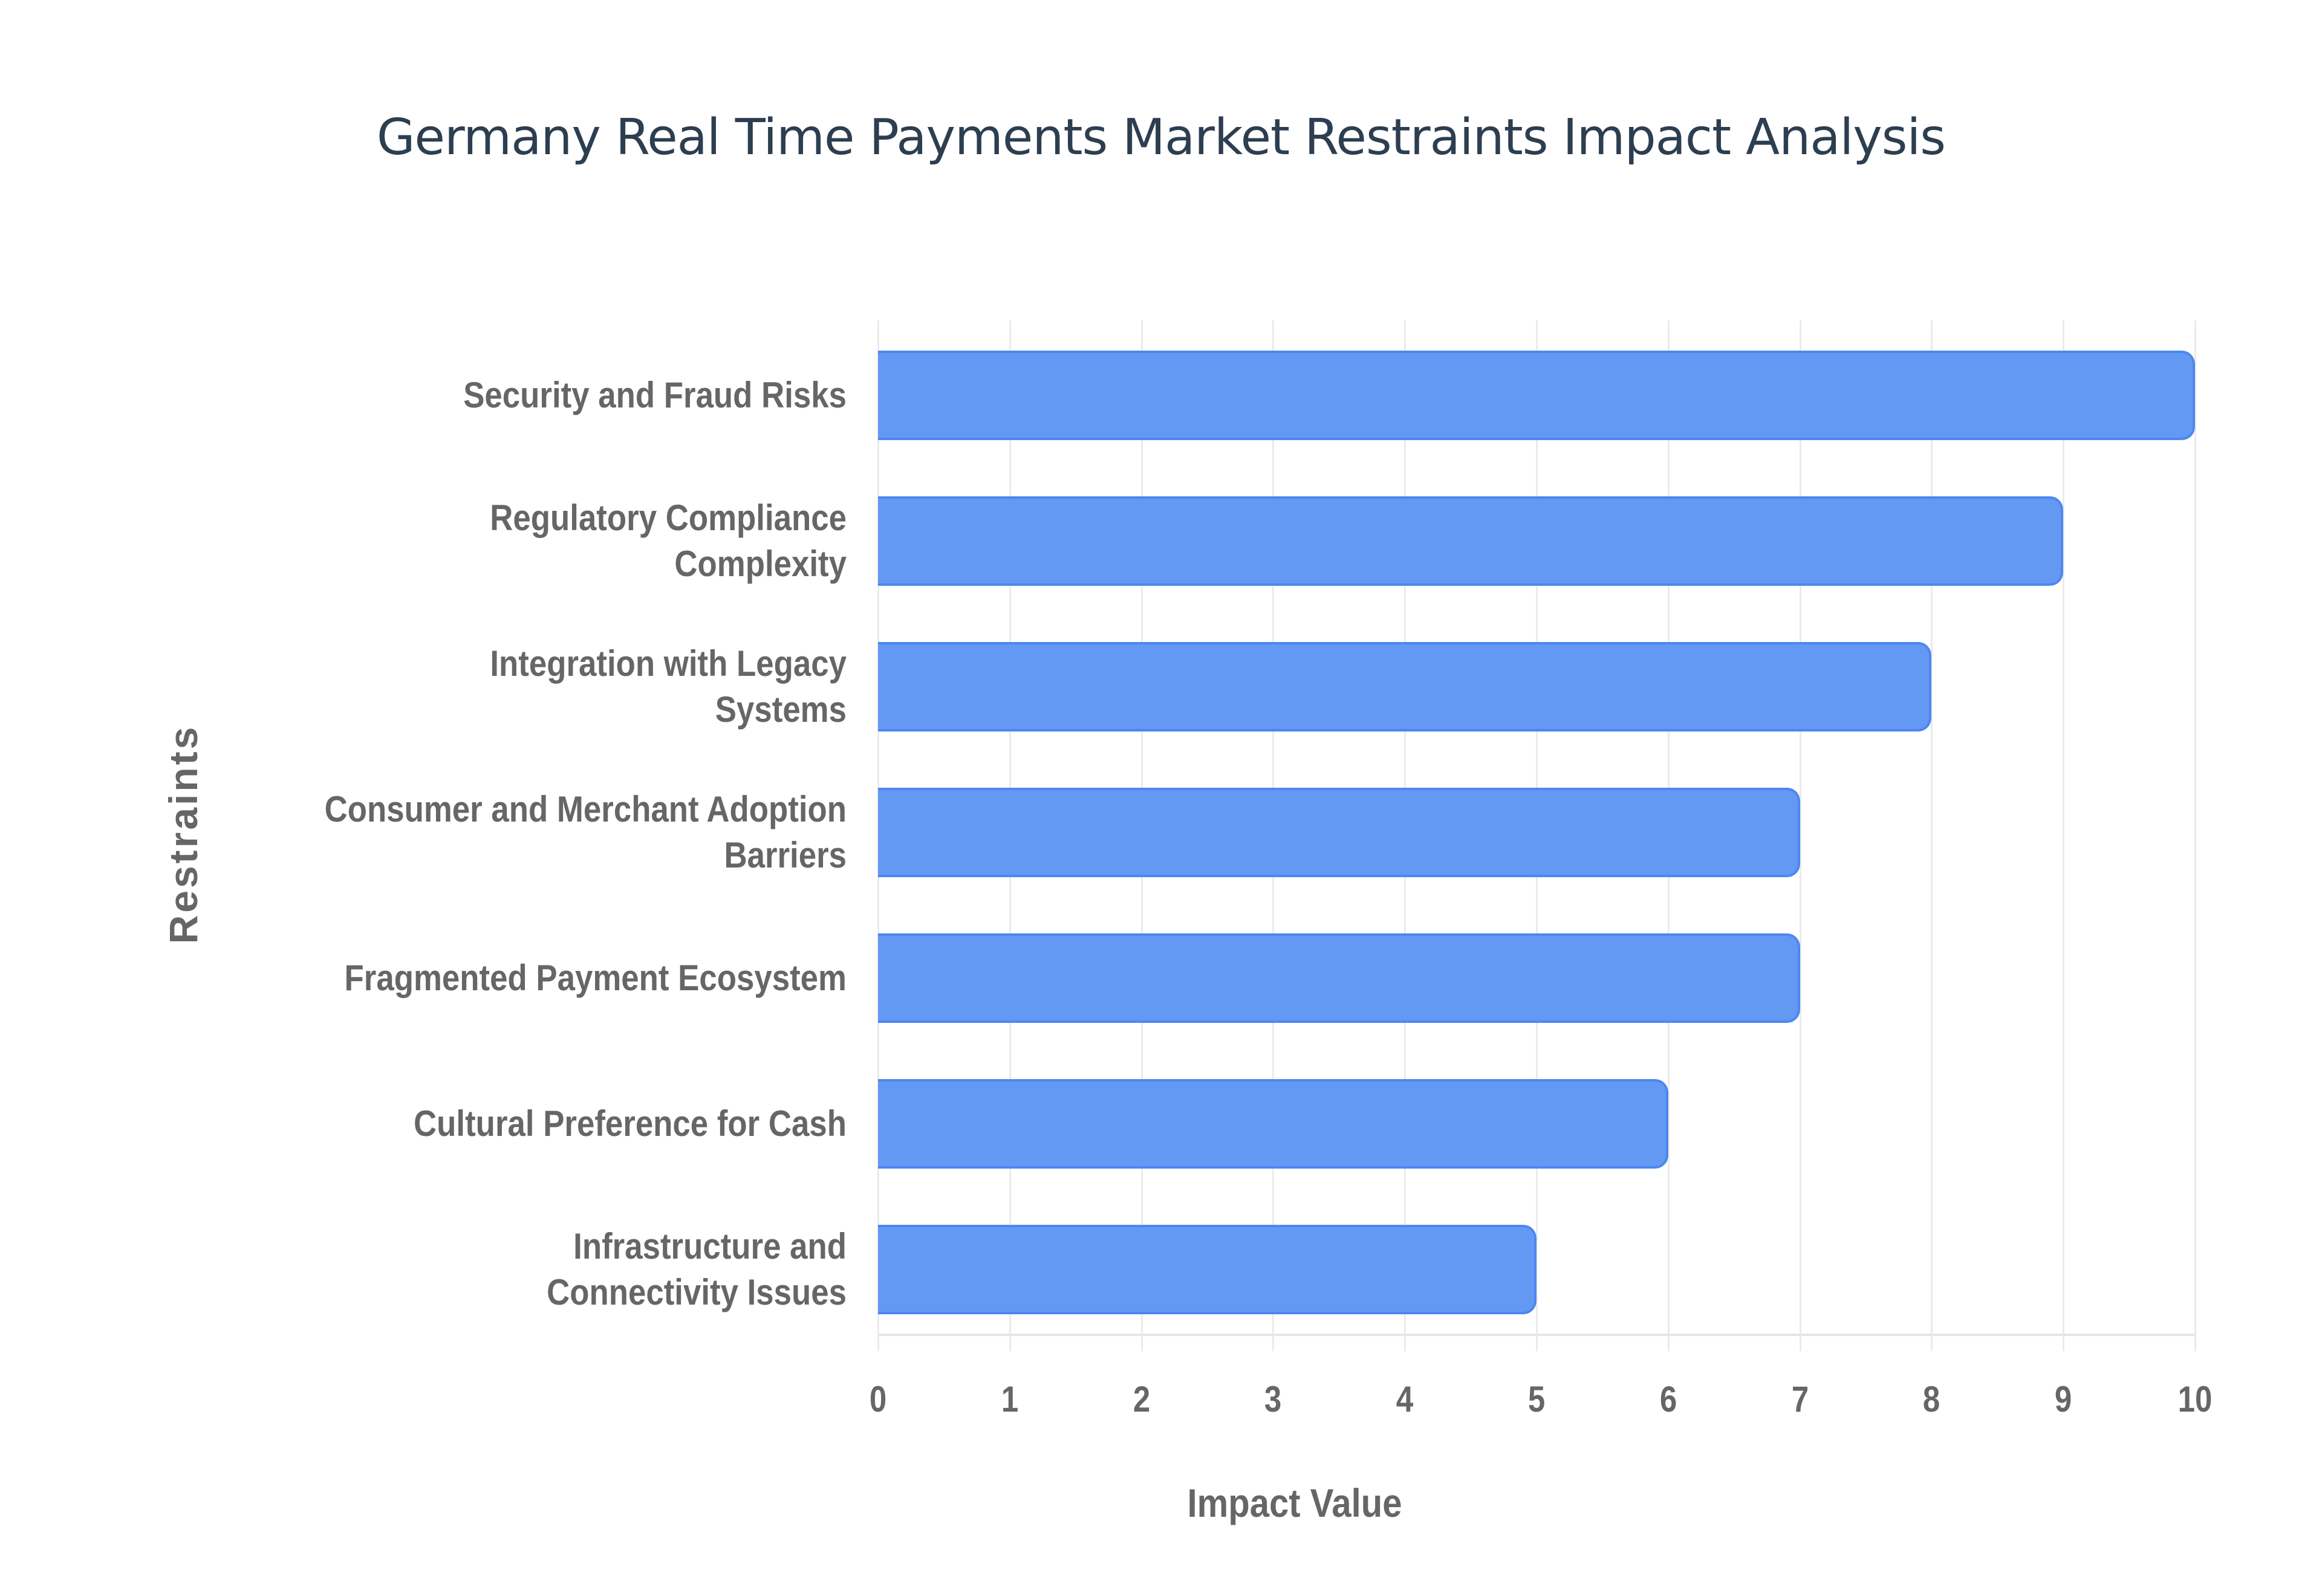  What do you see at coordinates (2063, 1399) in the screenshot?
I see `x-tick-label: 9` at bounding box center [2063, 1399].